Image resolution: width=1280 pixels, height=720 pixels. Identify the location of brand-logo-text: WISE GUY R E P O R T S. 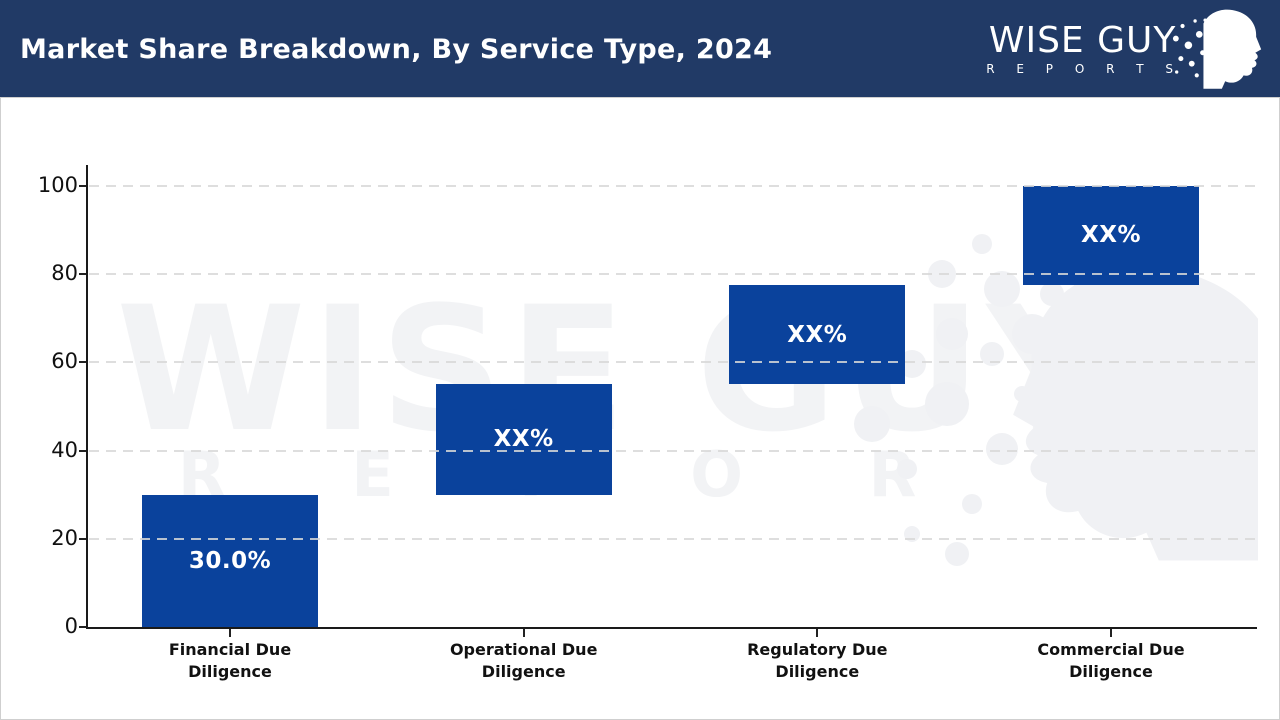
(1082, 47).